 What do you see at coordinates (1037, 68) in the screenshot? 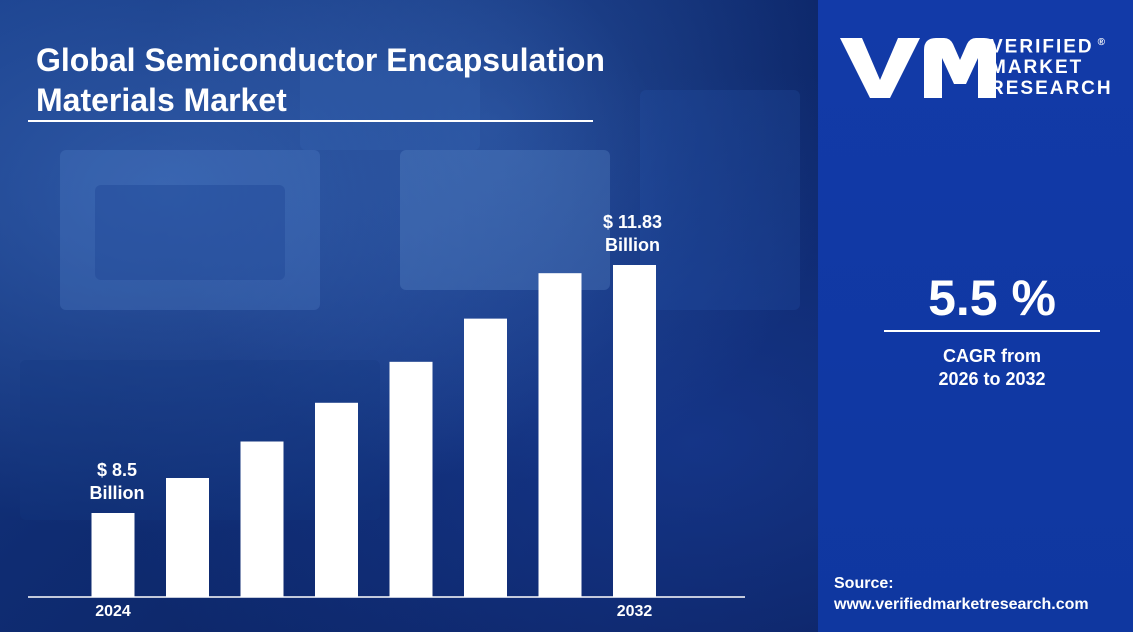
I see `brand-line-2: MARKET` at bounding box center [1037, 68].